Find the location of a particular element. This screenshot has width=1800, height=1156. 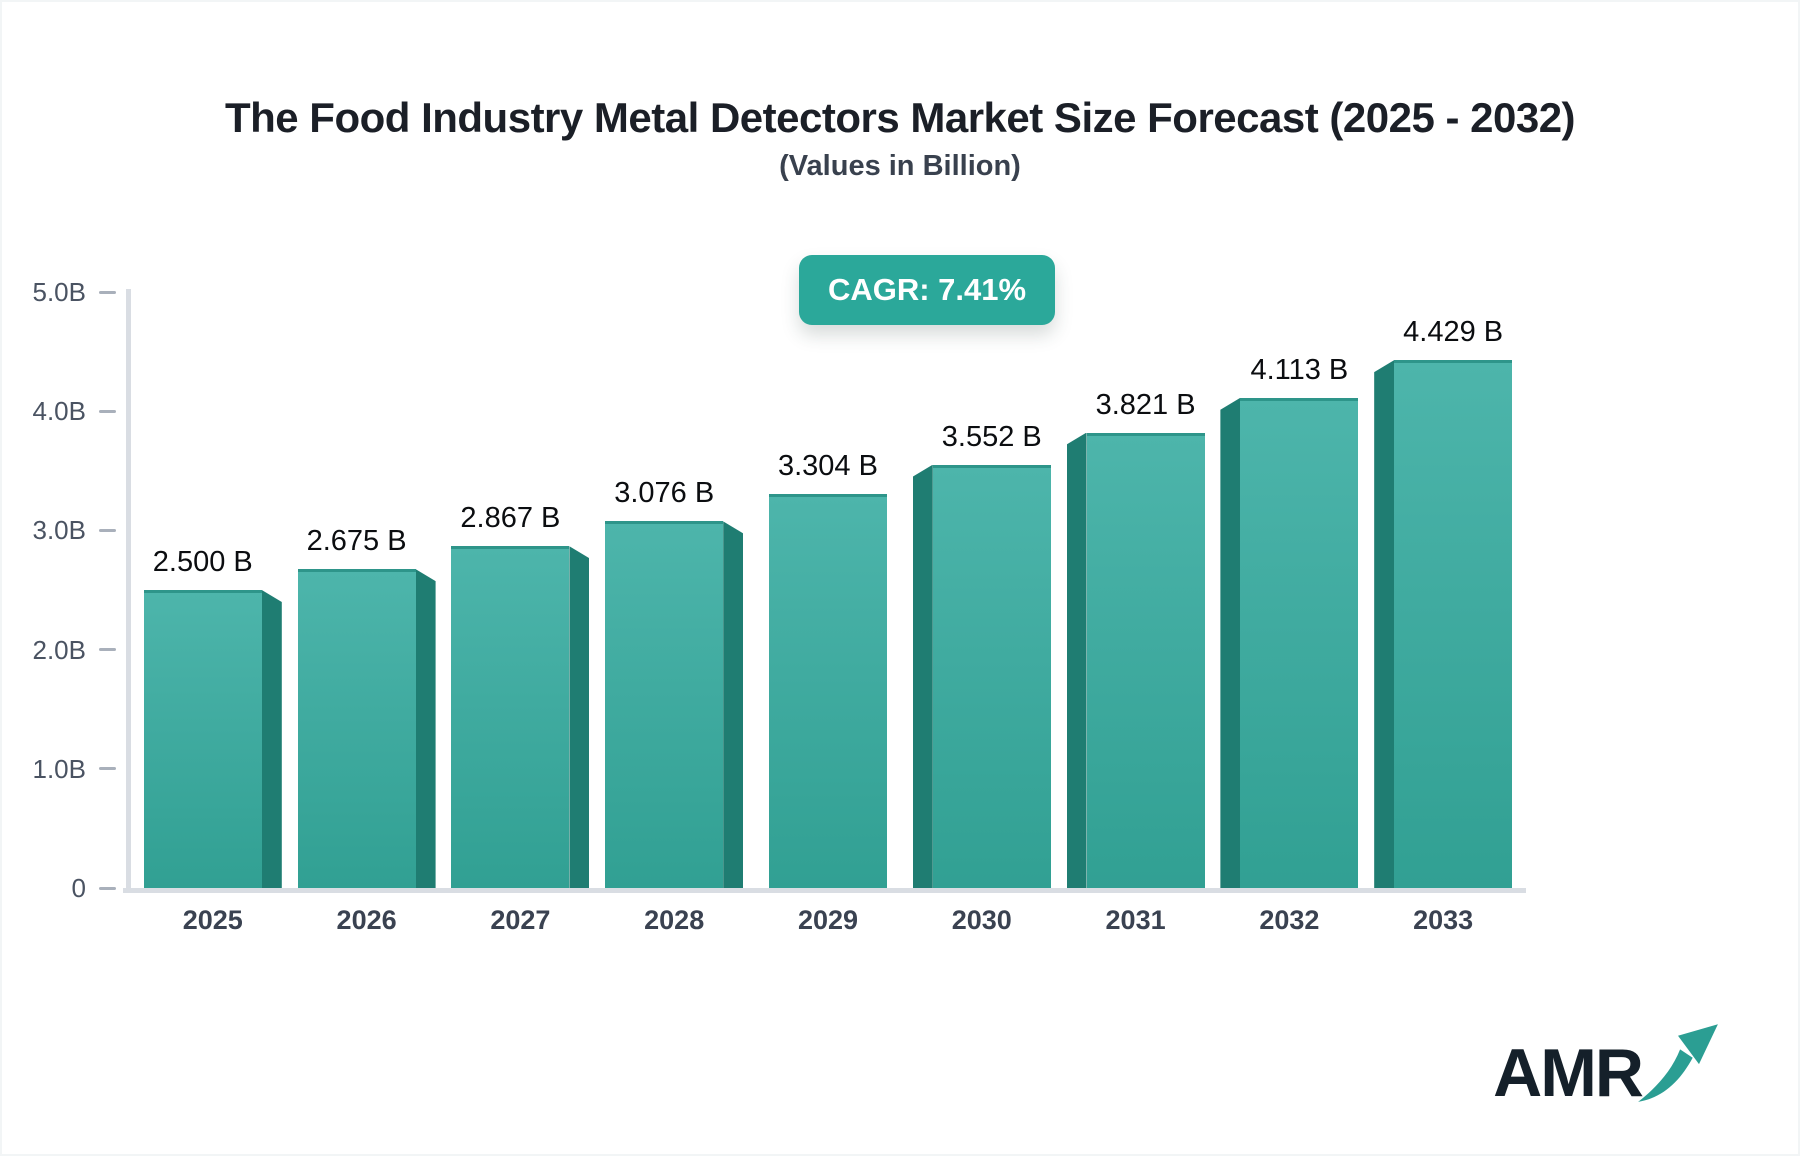

x-axis-baseline is located at coordinates (824, 890).